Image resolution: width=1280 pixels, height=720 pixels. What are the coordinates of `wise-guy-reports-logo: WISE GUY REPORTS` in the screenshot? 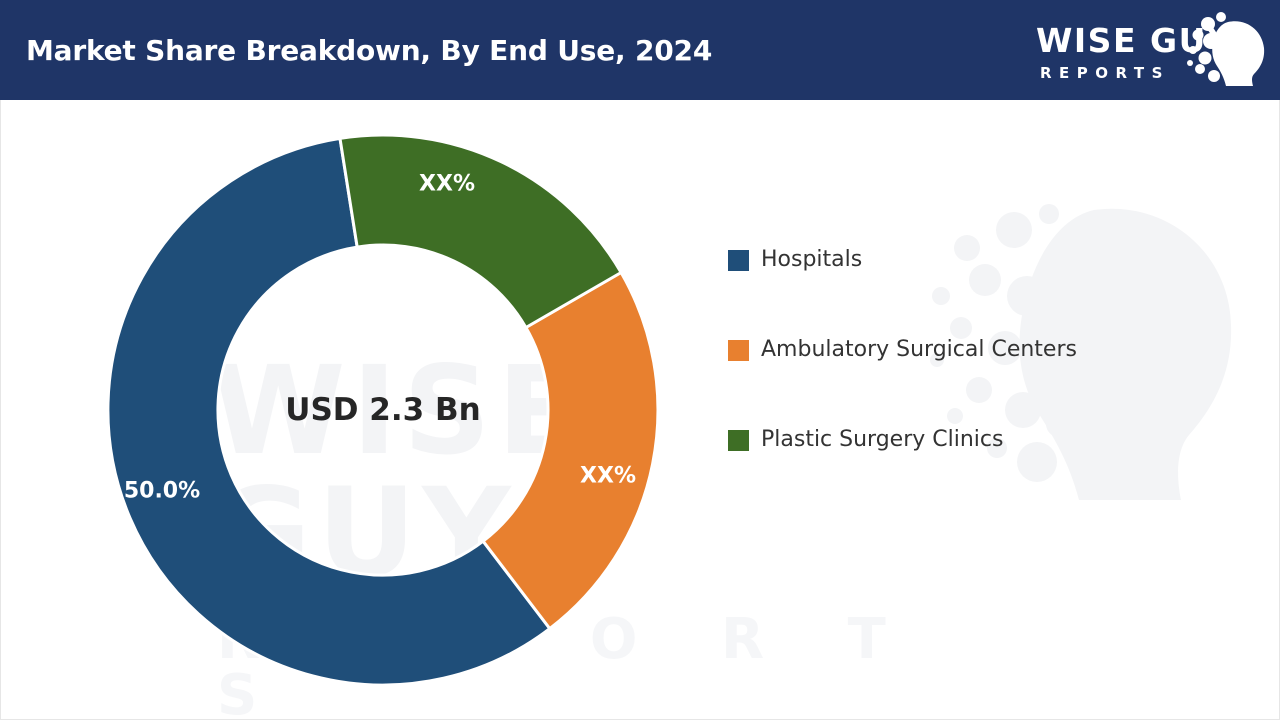 It's located at (1147, 50).